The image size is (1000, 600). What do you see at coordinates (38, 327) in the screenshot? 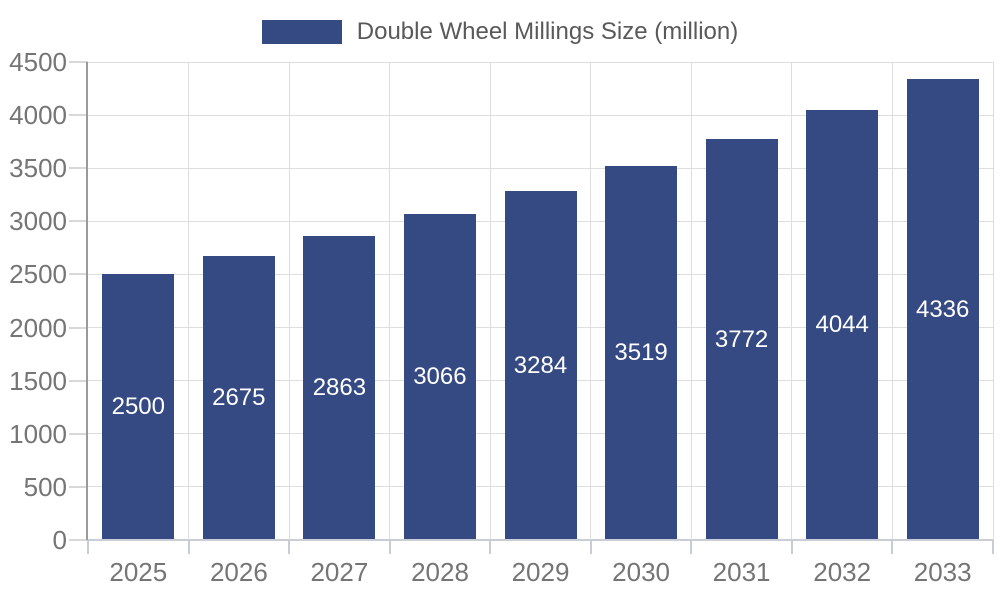
I see `y-axis-tick-label: 2000` at bounding box center [38, 327].